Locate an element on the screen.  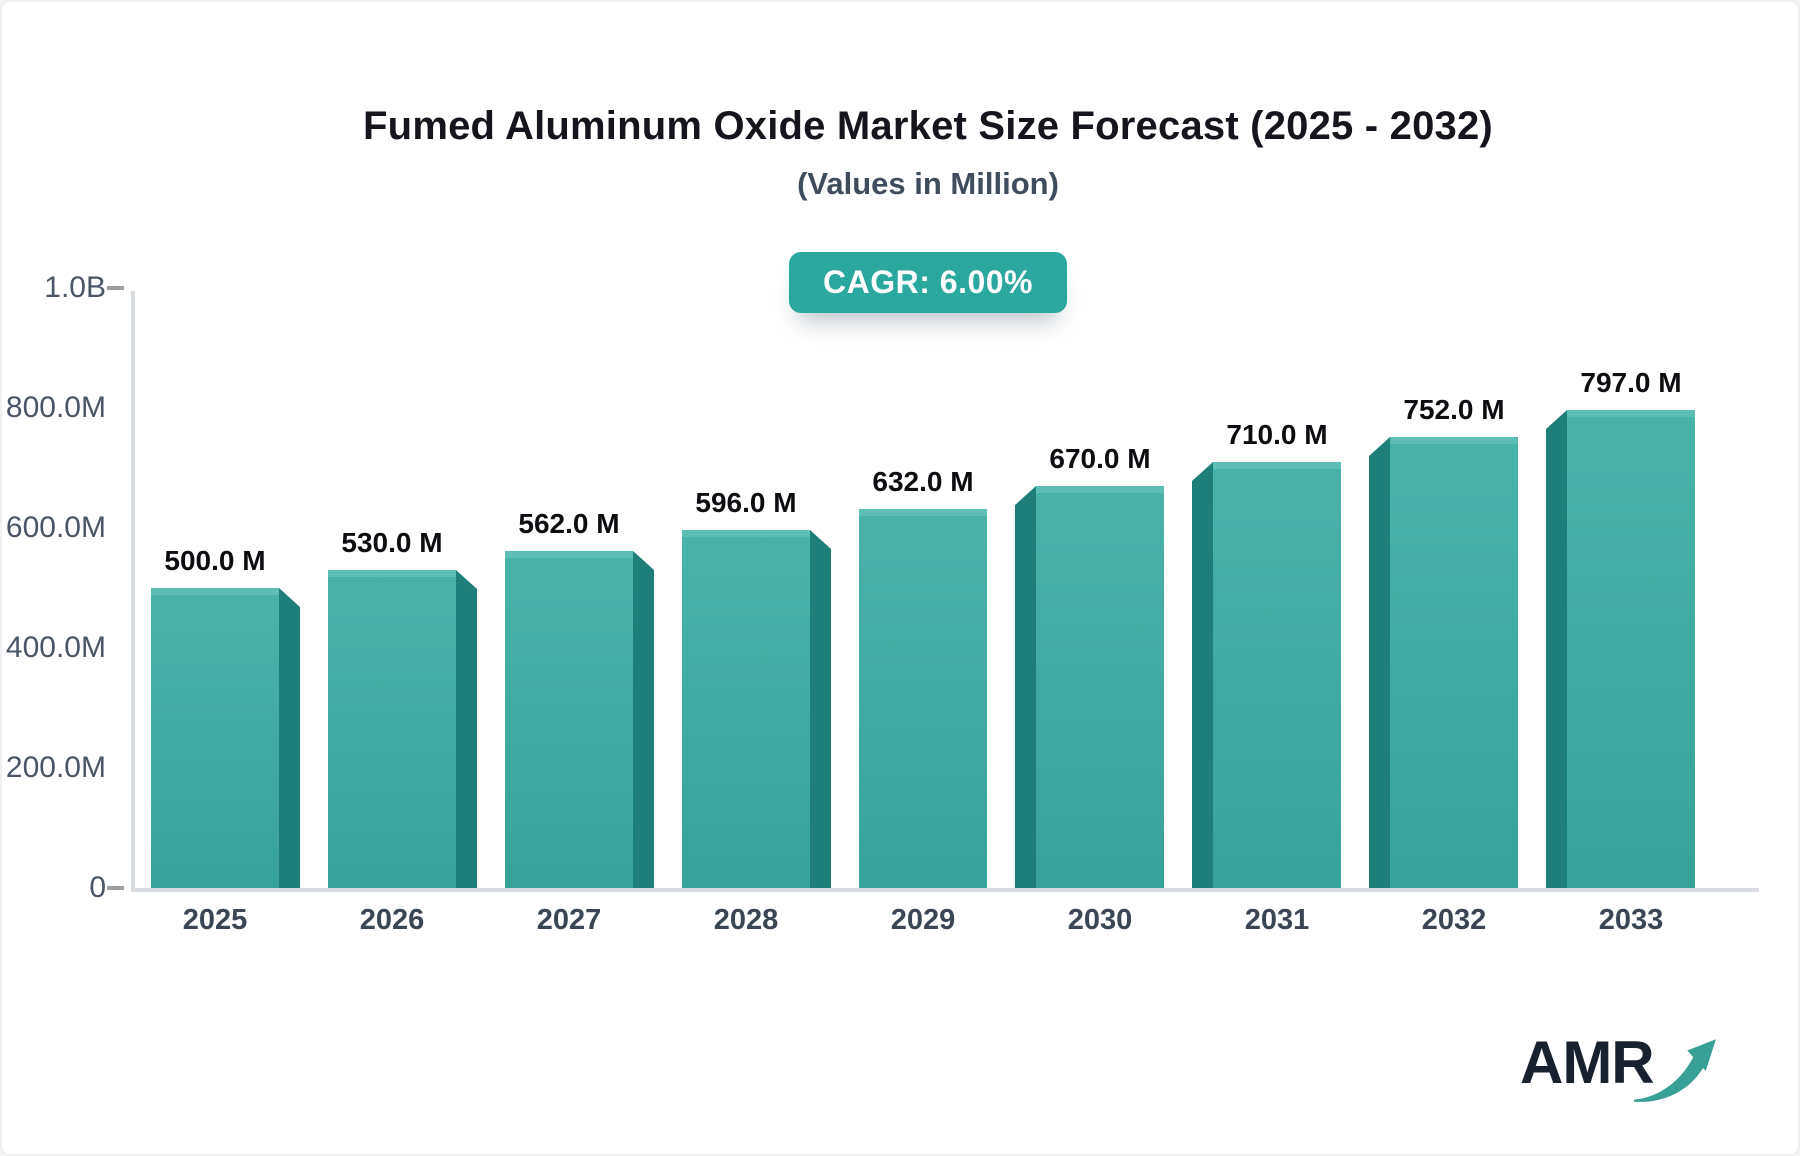
cagr-badge: CAGR: 6.00% is located at coordinates (928, 282).